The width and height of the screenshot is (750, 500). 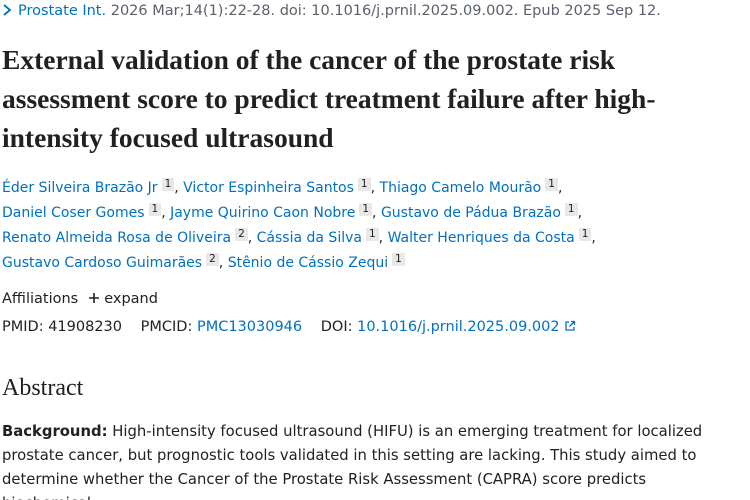 What do you see at coordinates (80, 299) in the screenshot?
I see `affiliations: Affiliations expand` at bounding box center [80, 299].